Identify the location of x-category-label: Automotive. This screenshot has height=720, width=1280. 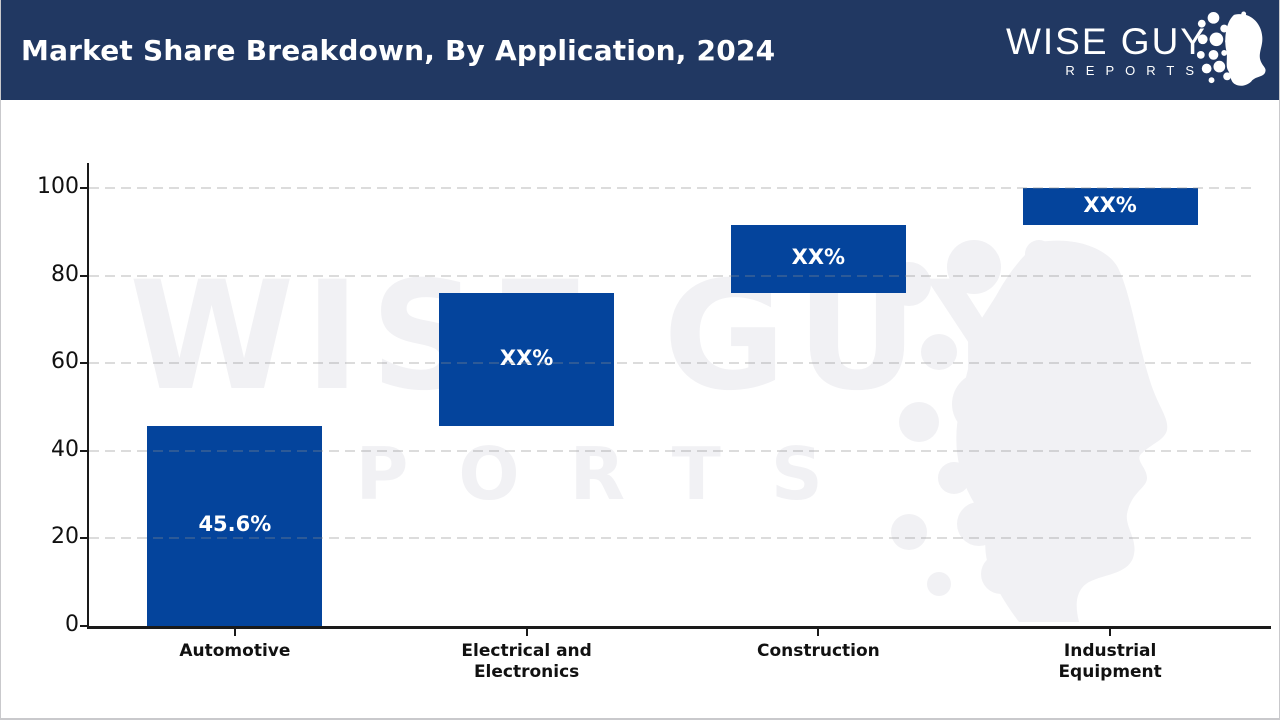
(235, 651).